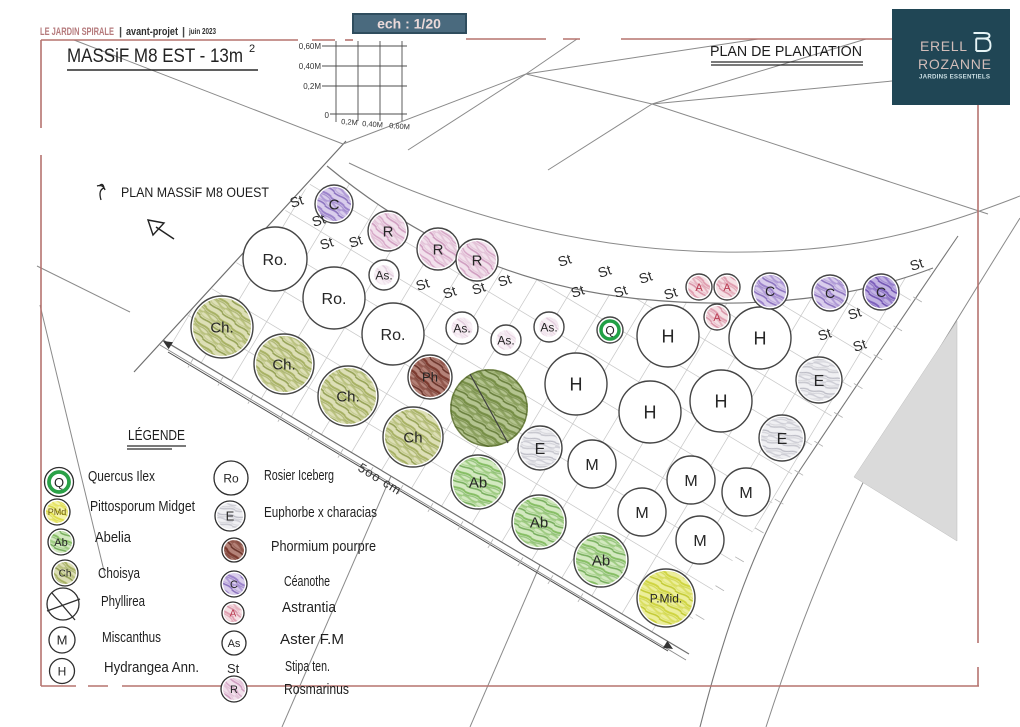 The width and height of the screenshot is (1020, 727). I want to click on svg-text: 0,60M, so click(310, 46).